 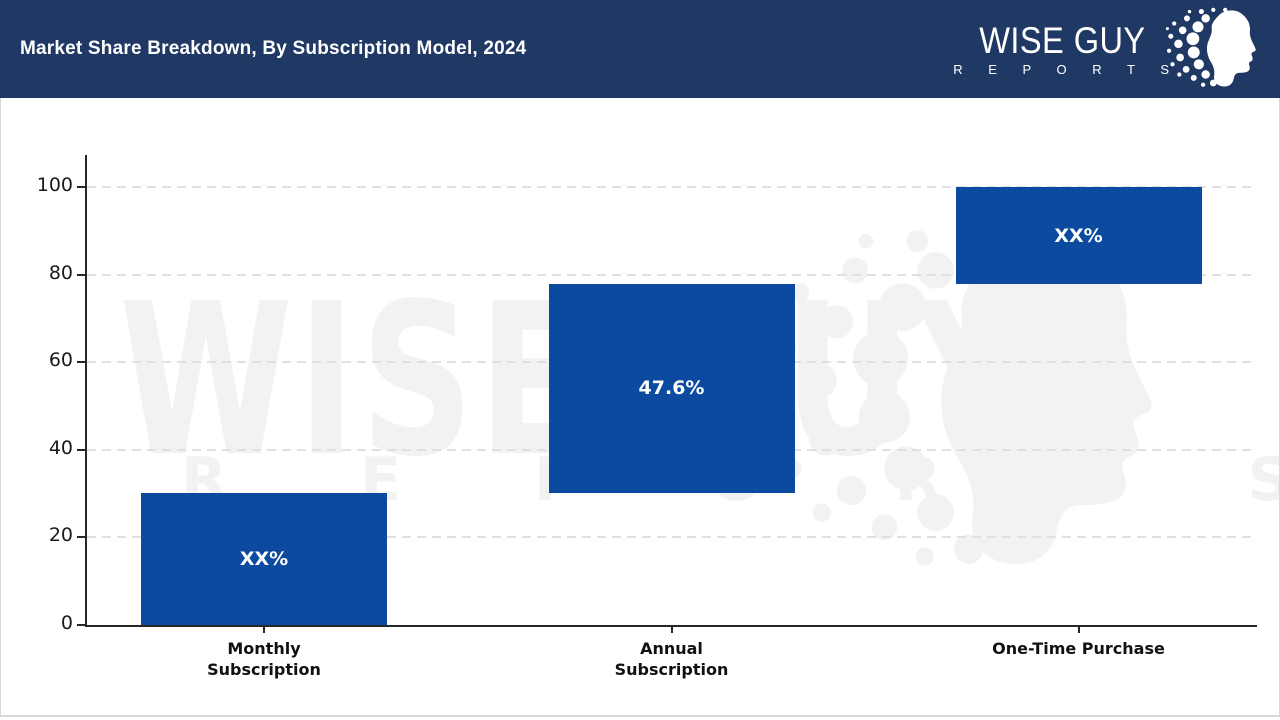 What do you see at coordinates (60, 447) in the screenshot?
I see `y-tick-label: 40` at bounding box center [60, 447].